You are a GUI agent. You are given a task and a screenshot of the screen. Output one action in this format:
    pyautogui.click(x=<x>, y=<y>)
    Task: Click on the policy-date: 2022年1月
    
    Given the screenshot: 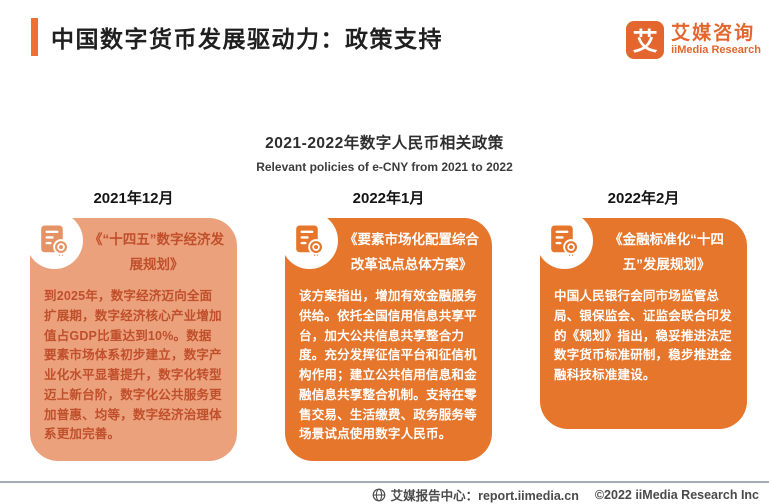 What is the action you would take?
    pyautogui.click(x=388, y=198)
    